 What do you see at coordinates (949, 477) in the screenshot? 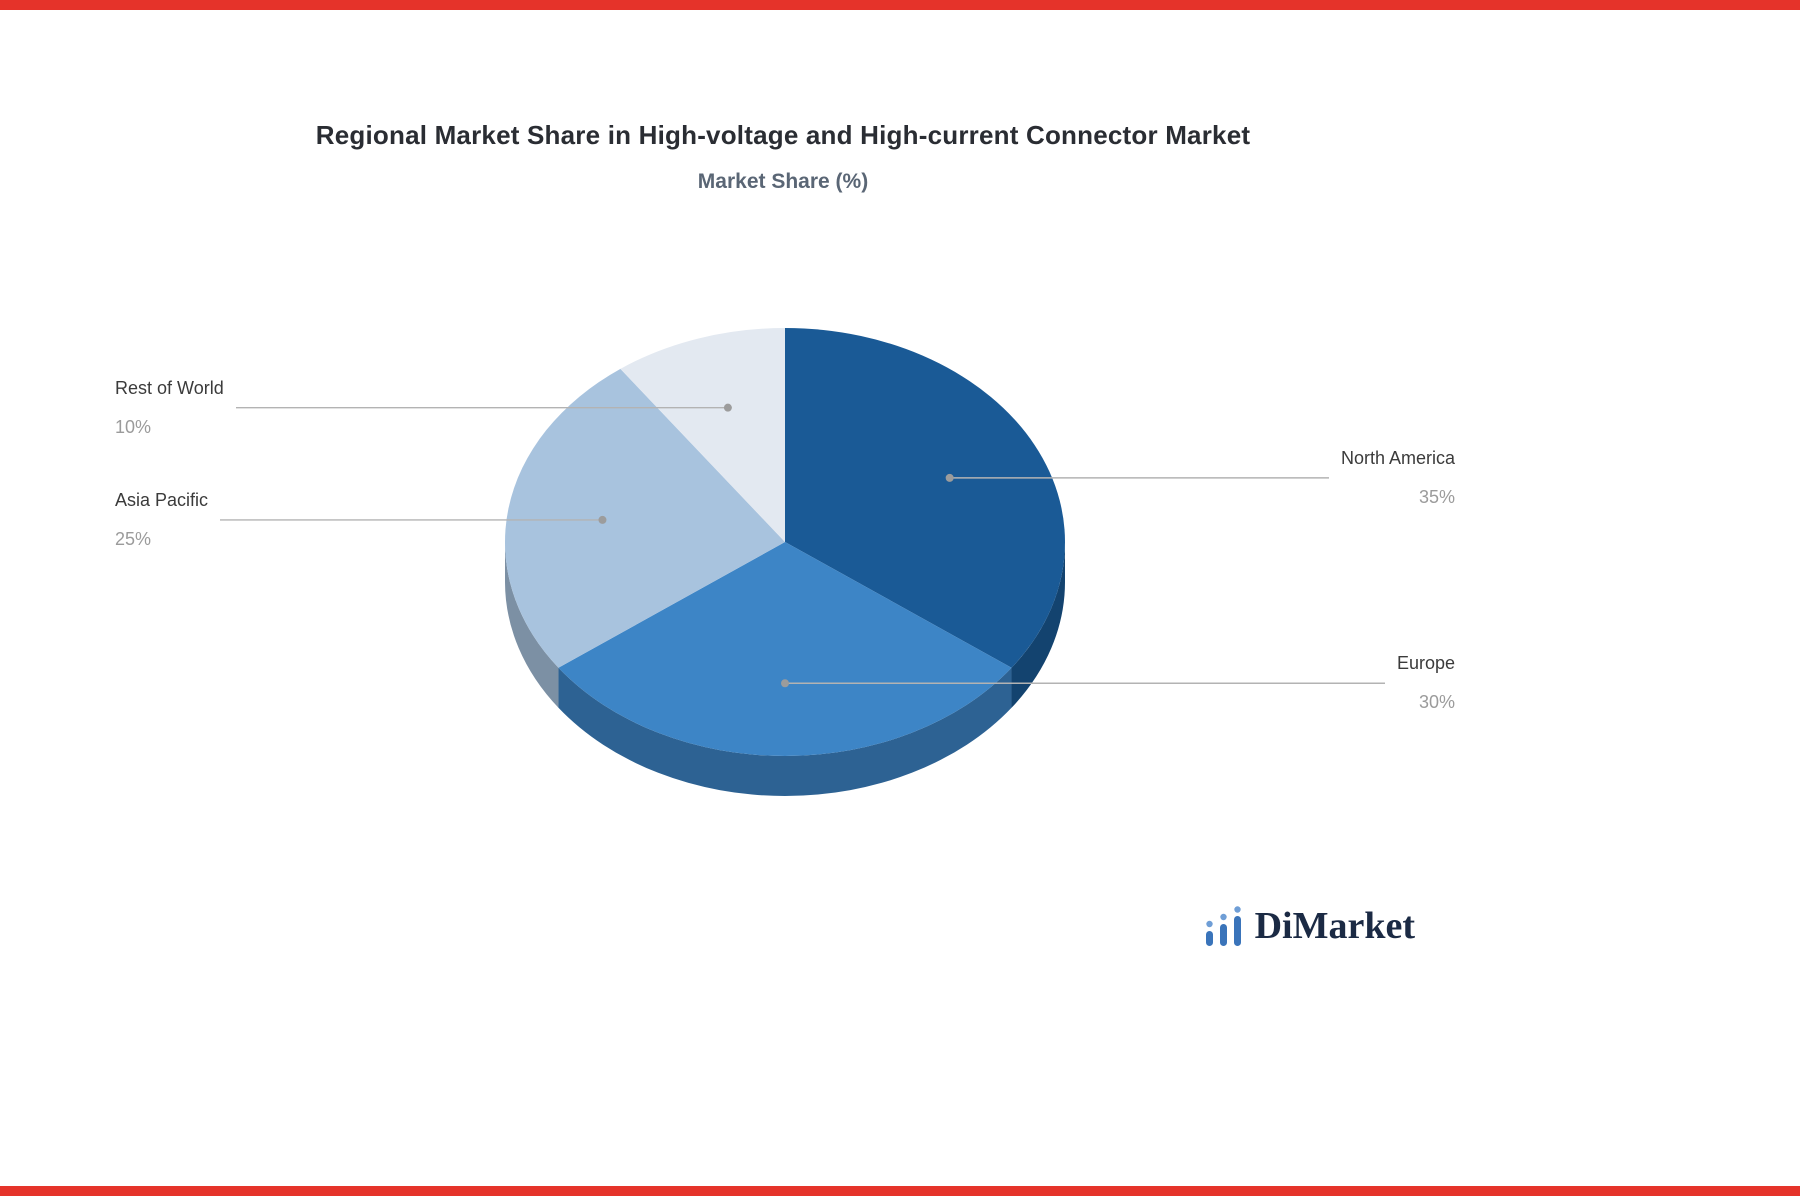
I see `pie-label-dot-north-america` at bounding box center [949, 477].